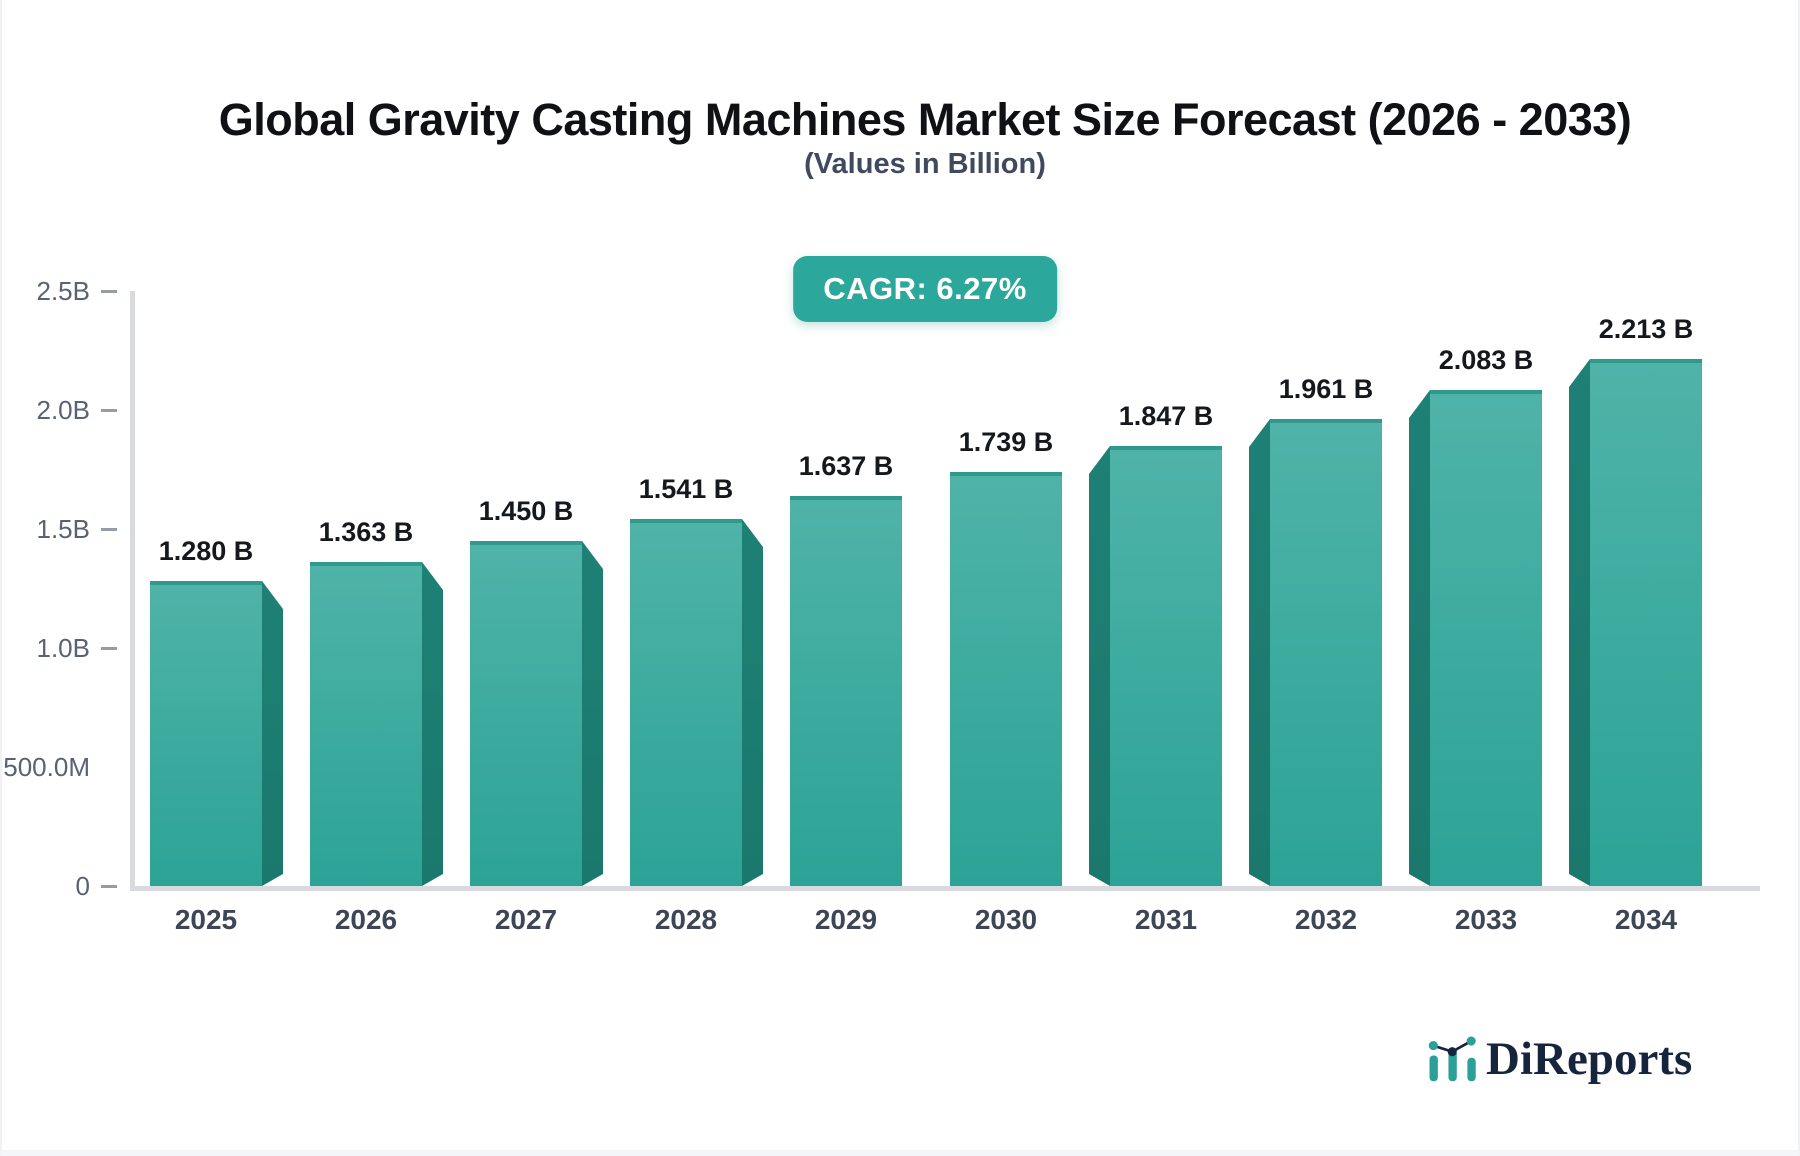  I want to click on x-tick-label: 2034, so click(1646, 919).